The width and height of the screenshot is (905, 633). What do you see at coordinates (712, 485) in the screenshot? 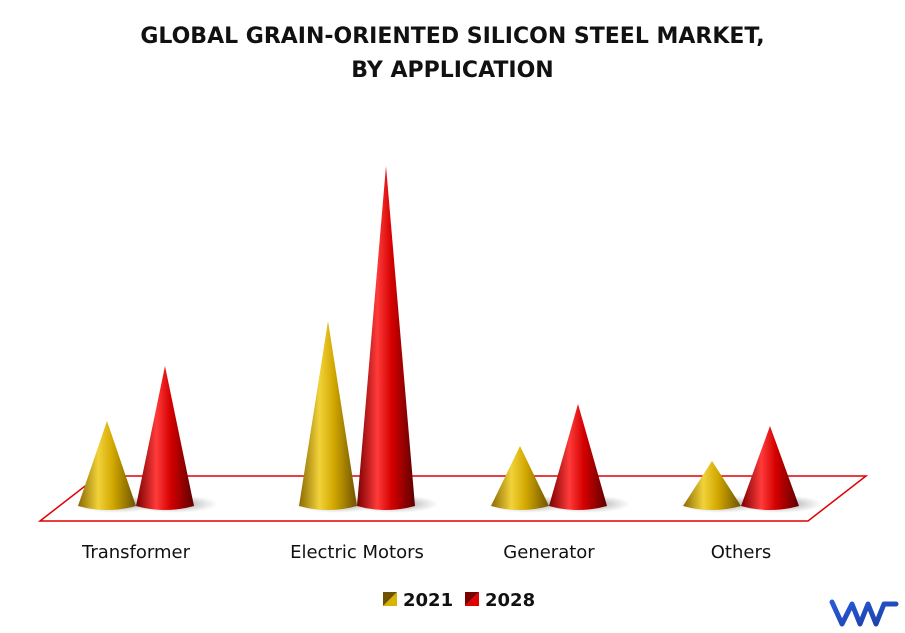
I see `cone-2021-others` at bounding box center [712, 485].